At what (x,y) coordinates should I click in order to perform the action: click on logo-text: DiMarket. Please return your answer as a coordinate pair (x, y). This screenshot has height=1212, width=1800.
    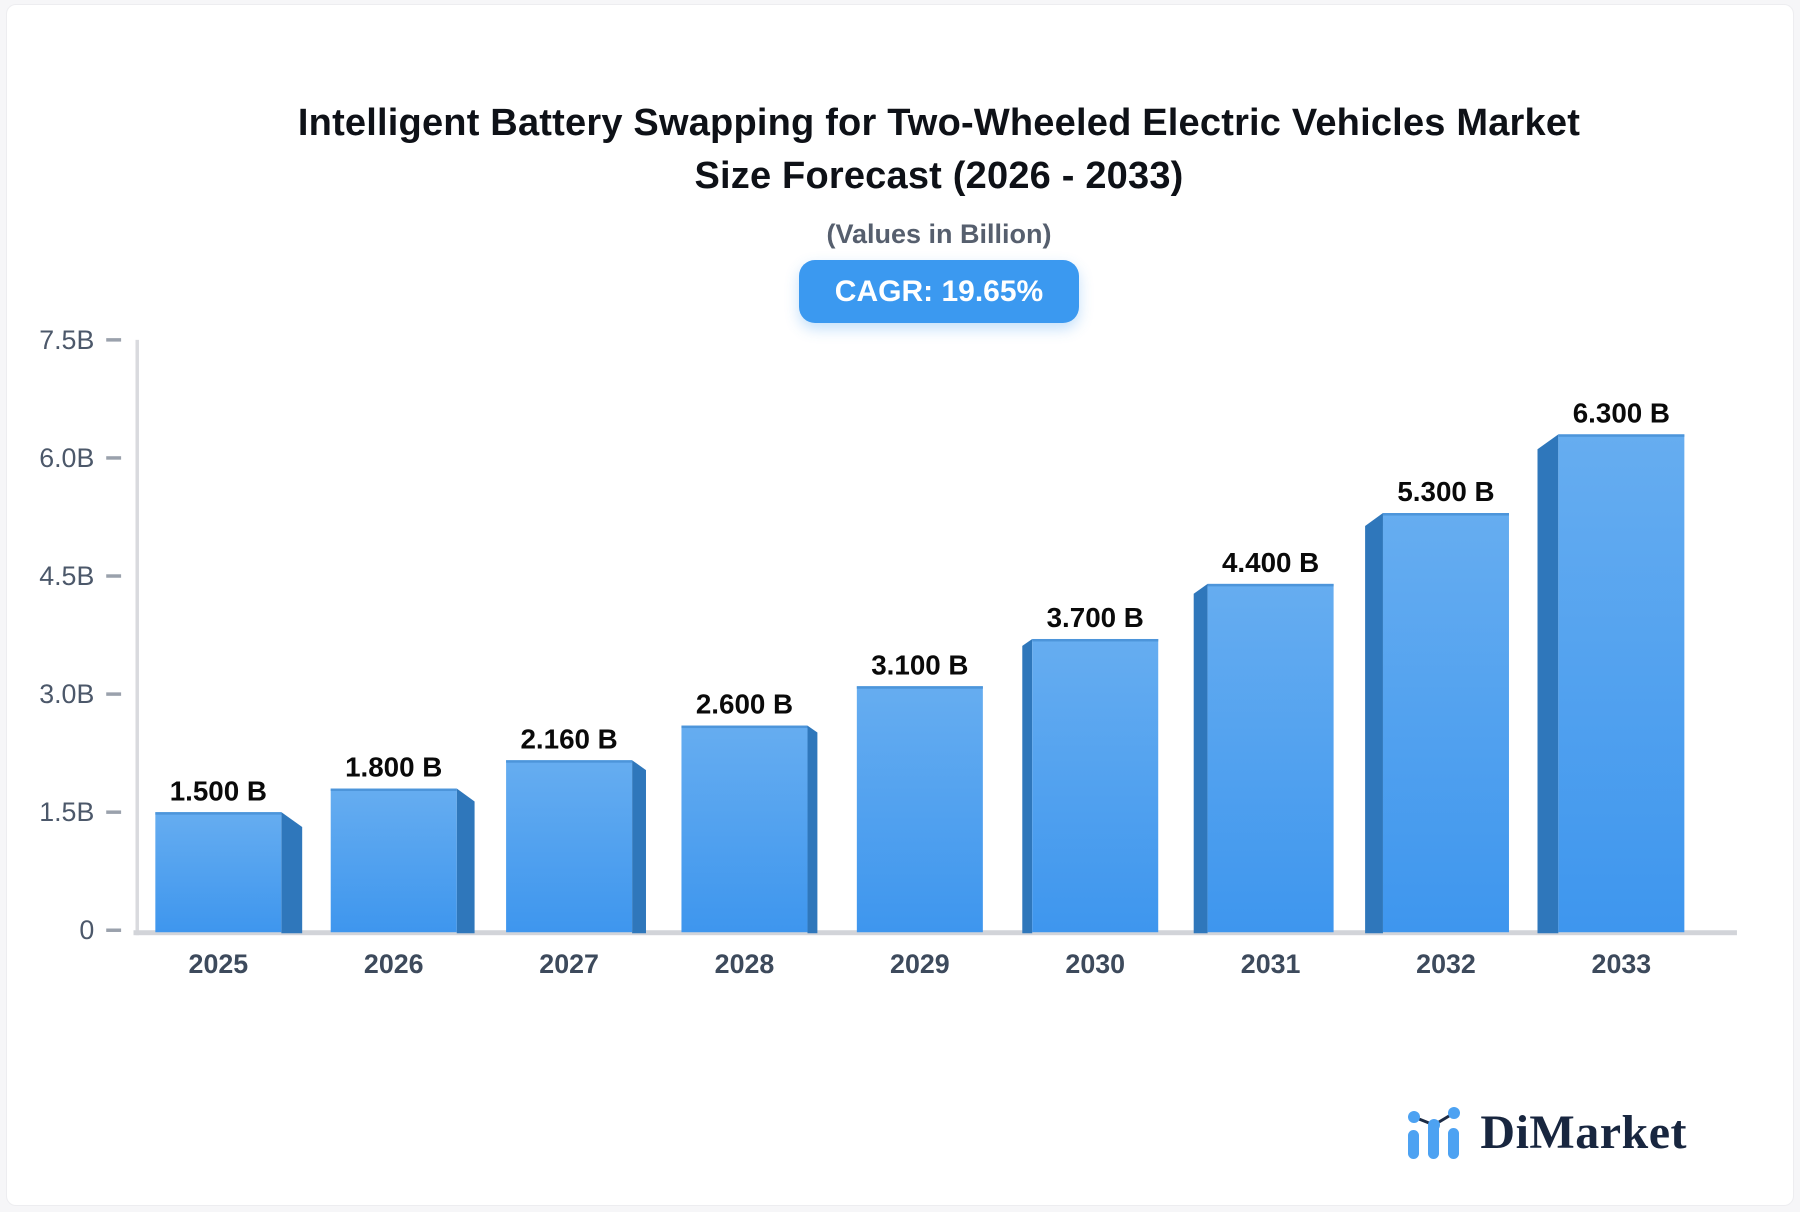
    Looking at the image, I should click on (1583, 1132).